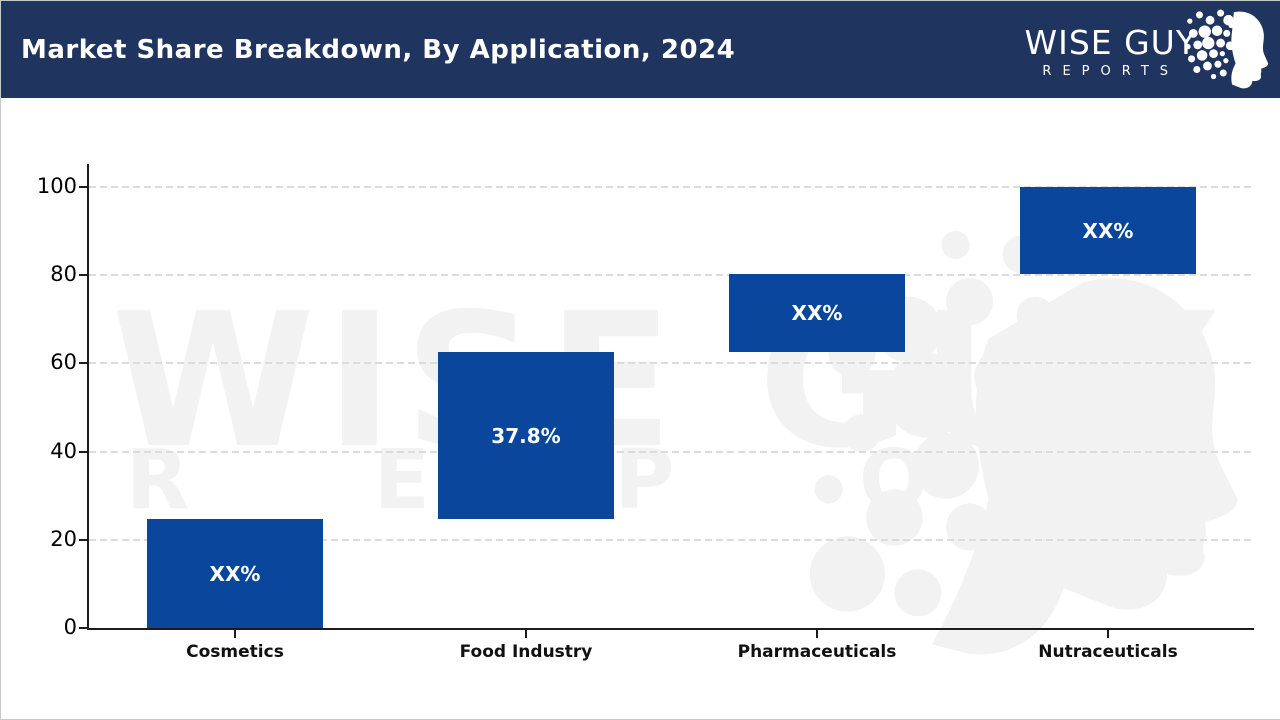 This screenshot has width=1280, height=720. What do you see at coordinates (70, 627) in the screenshot?
I see `y-tick-label: 0` at bounding box center [70, 627].